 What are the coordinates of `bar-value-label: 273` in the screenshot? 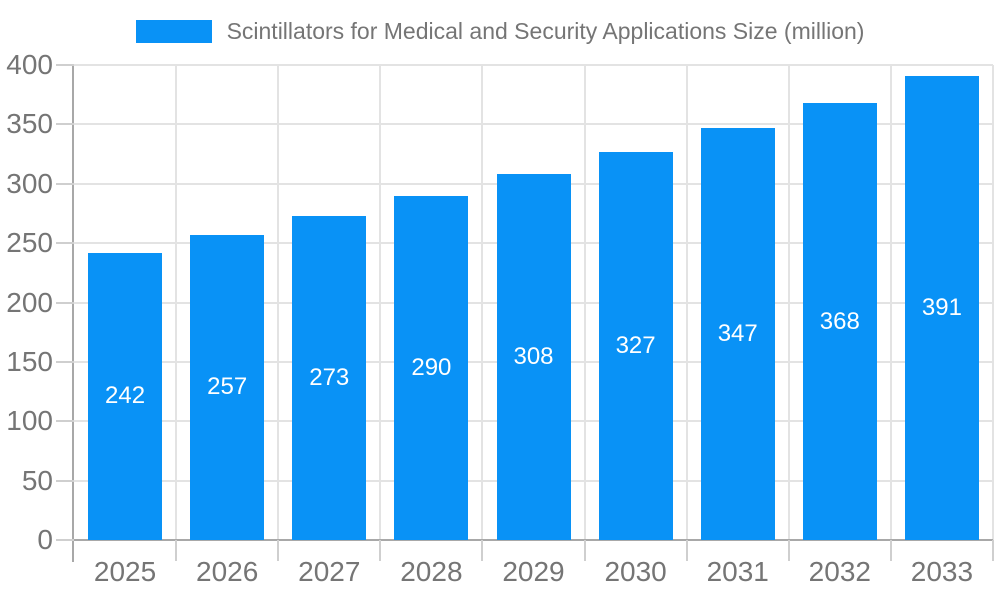 It's located at (329, 377).